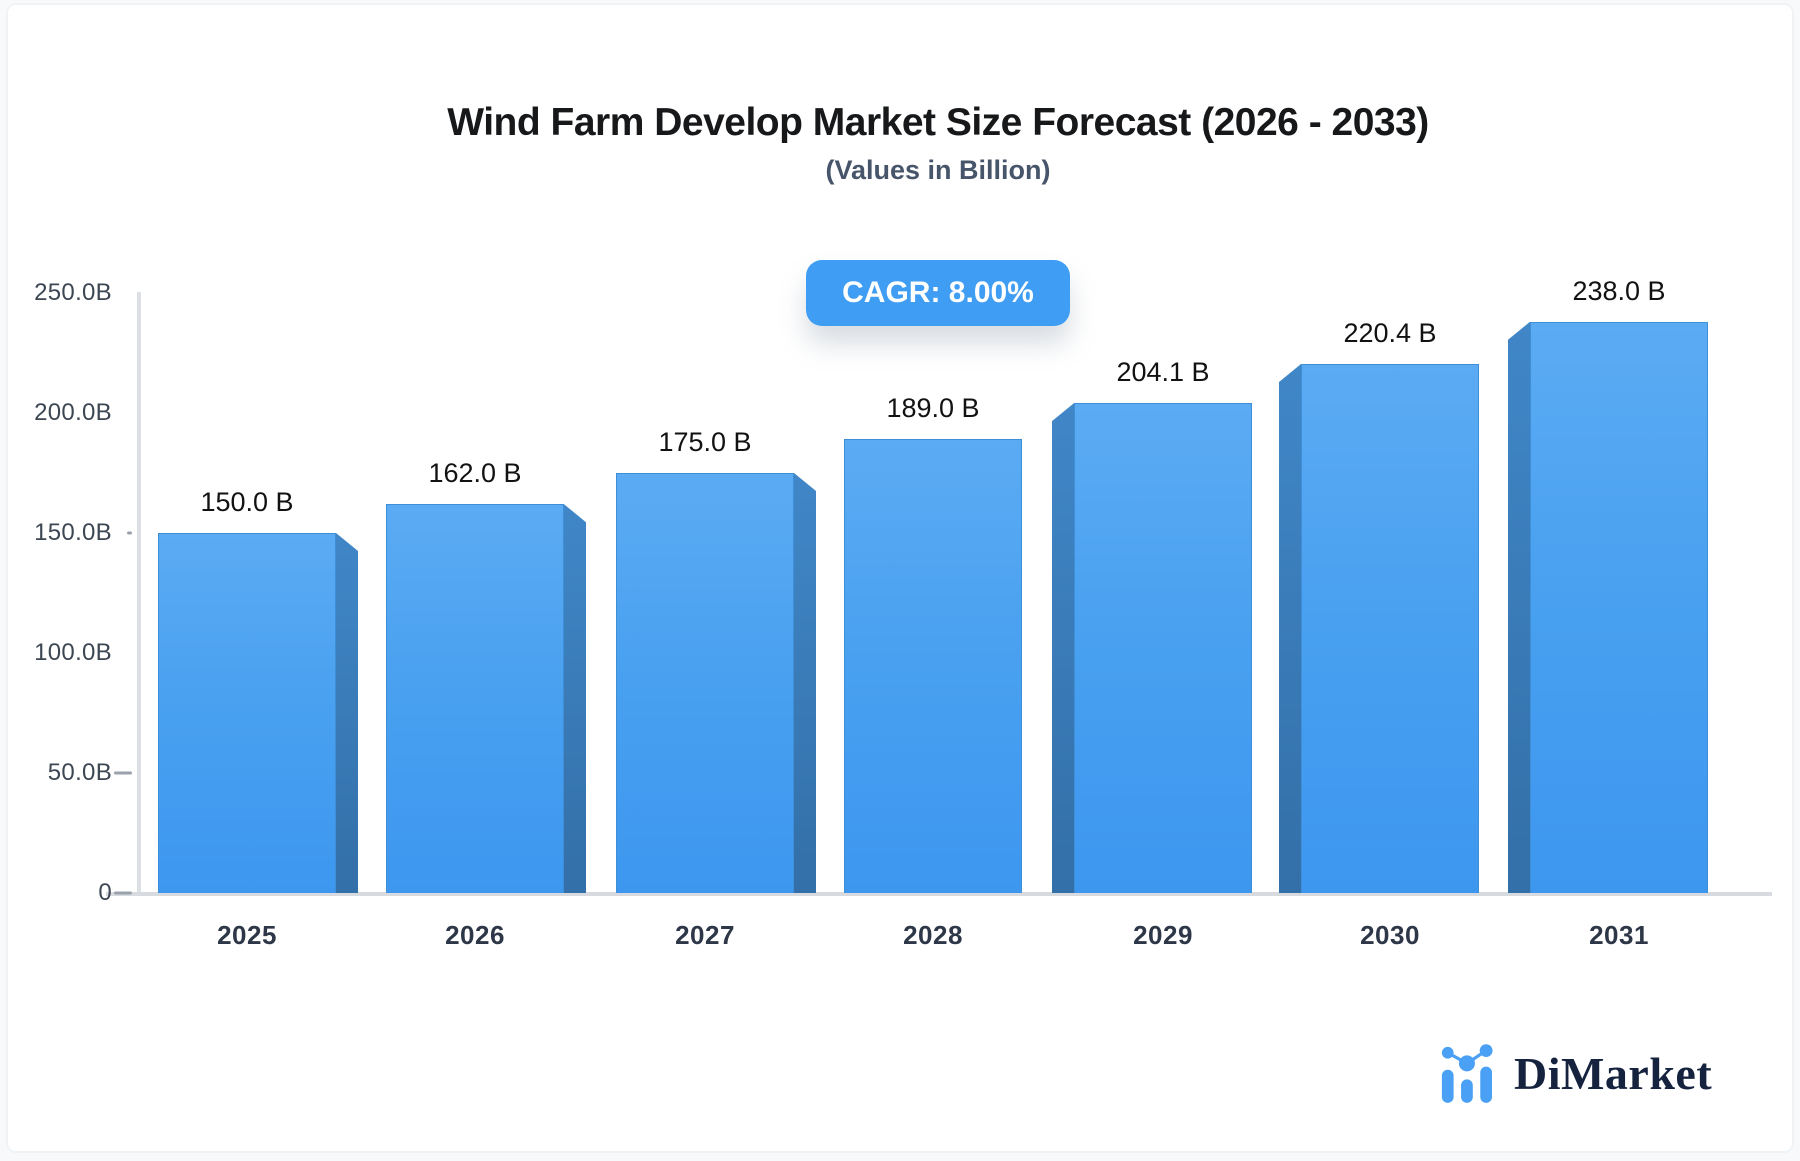 The image size is (1800, 1161). I want to click on bar-2029, so click(1163, 648).